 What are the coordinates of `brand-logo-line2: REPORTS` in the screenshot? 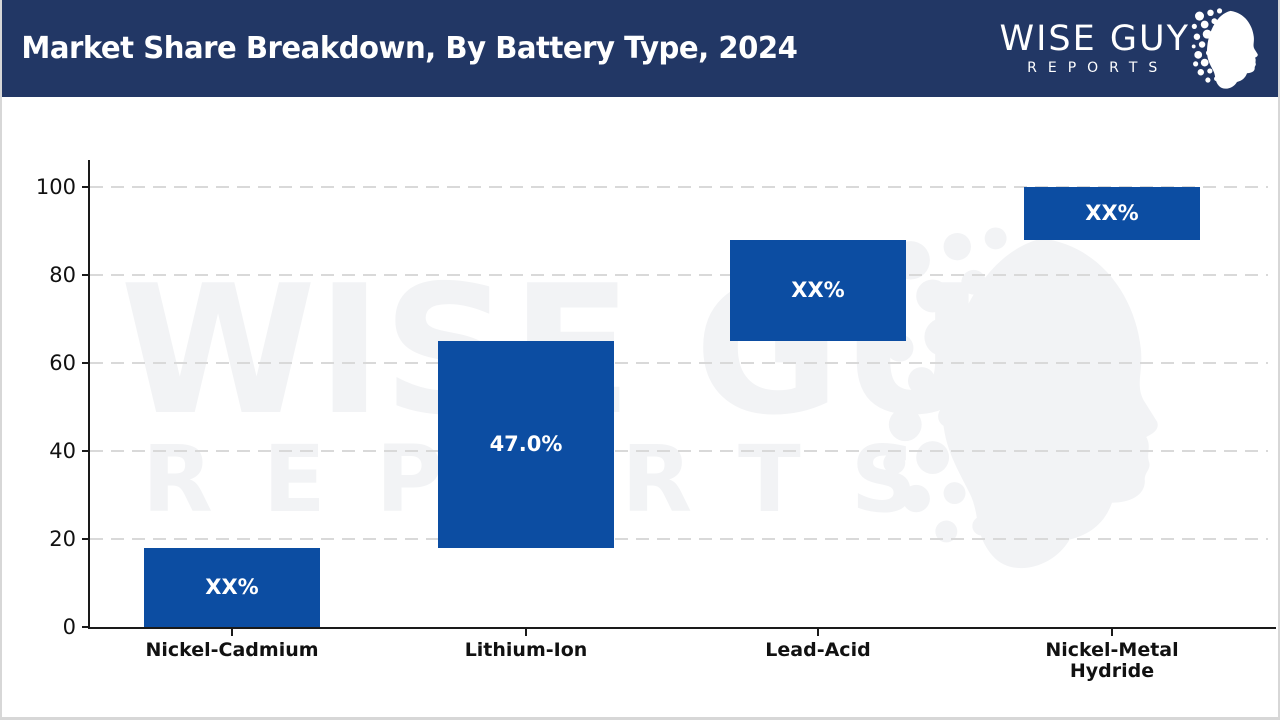 It's located at (1098, 67).